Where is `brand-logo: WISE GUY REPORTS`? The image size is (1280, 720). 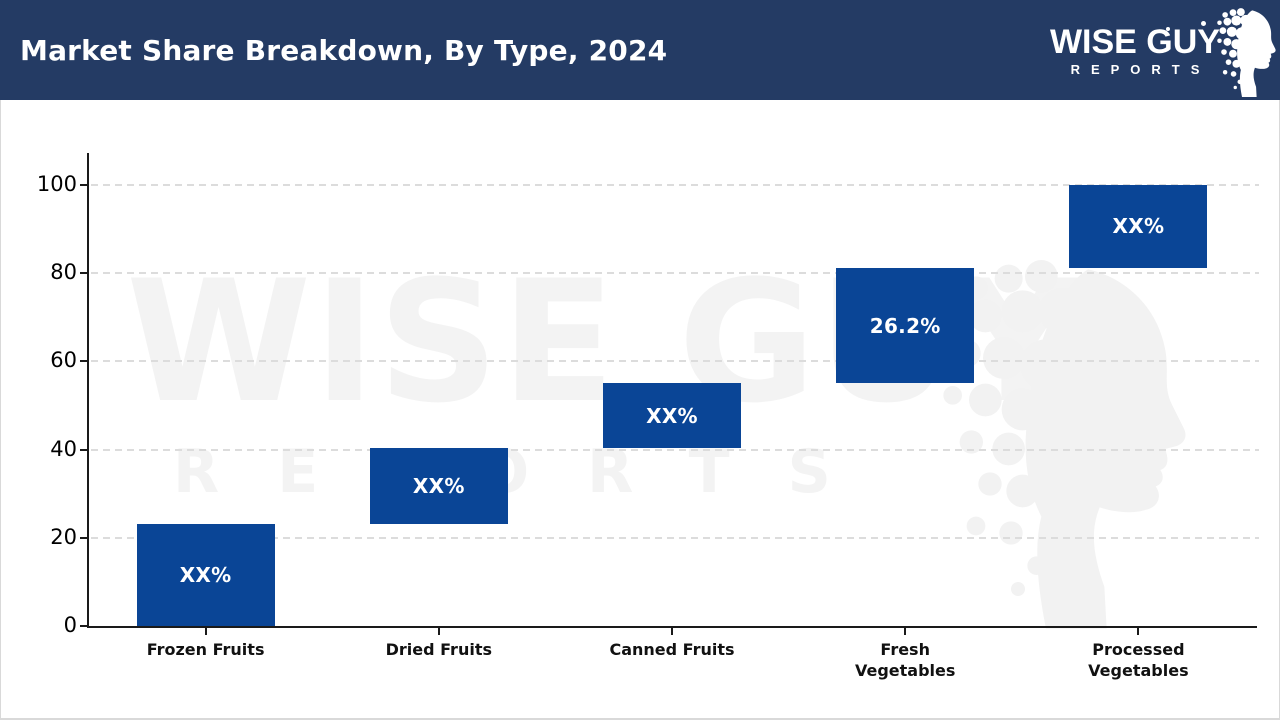 brand-logo: WISE GUY REPORTS is located at coordinates (1164, 50).